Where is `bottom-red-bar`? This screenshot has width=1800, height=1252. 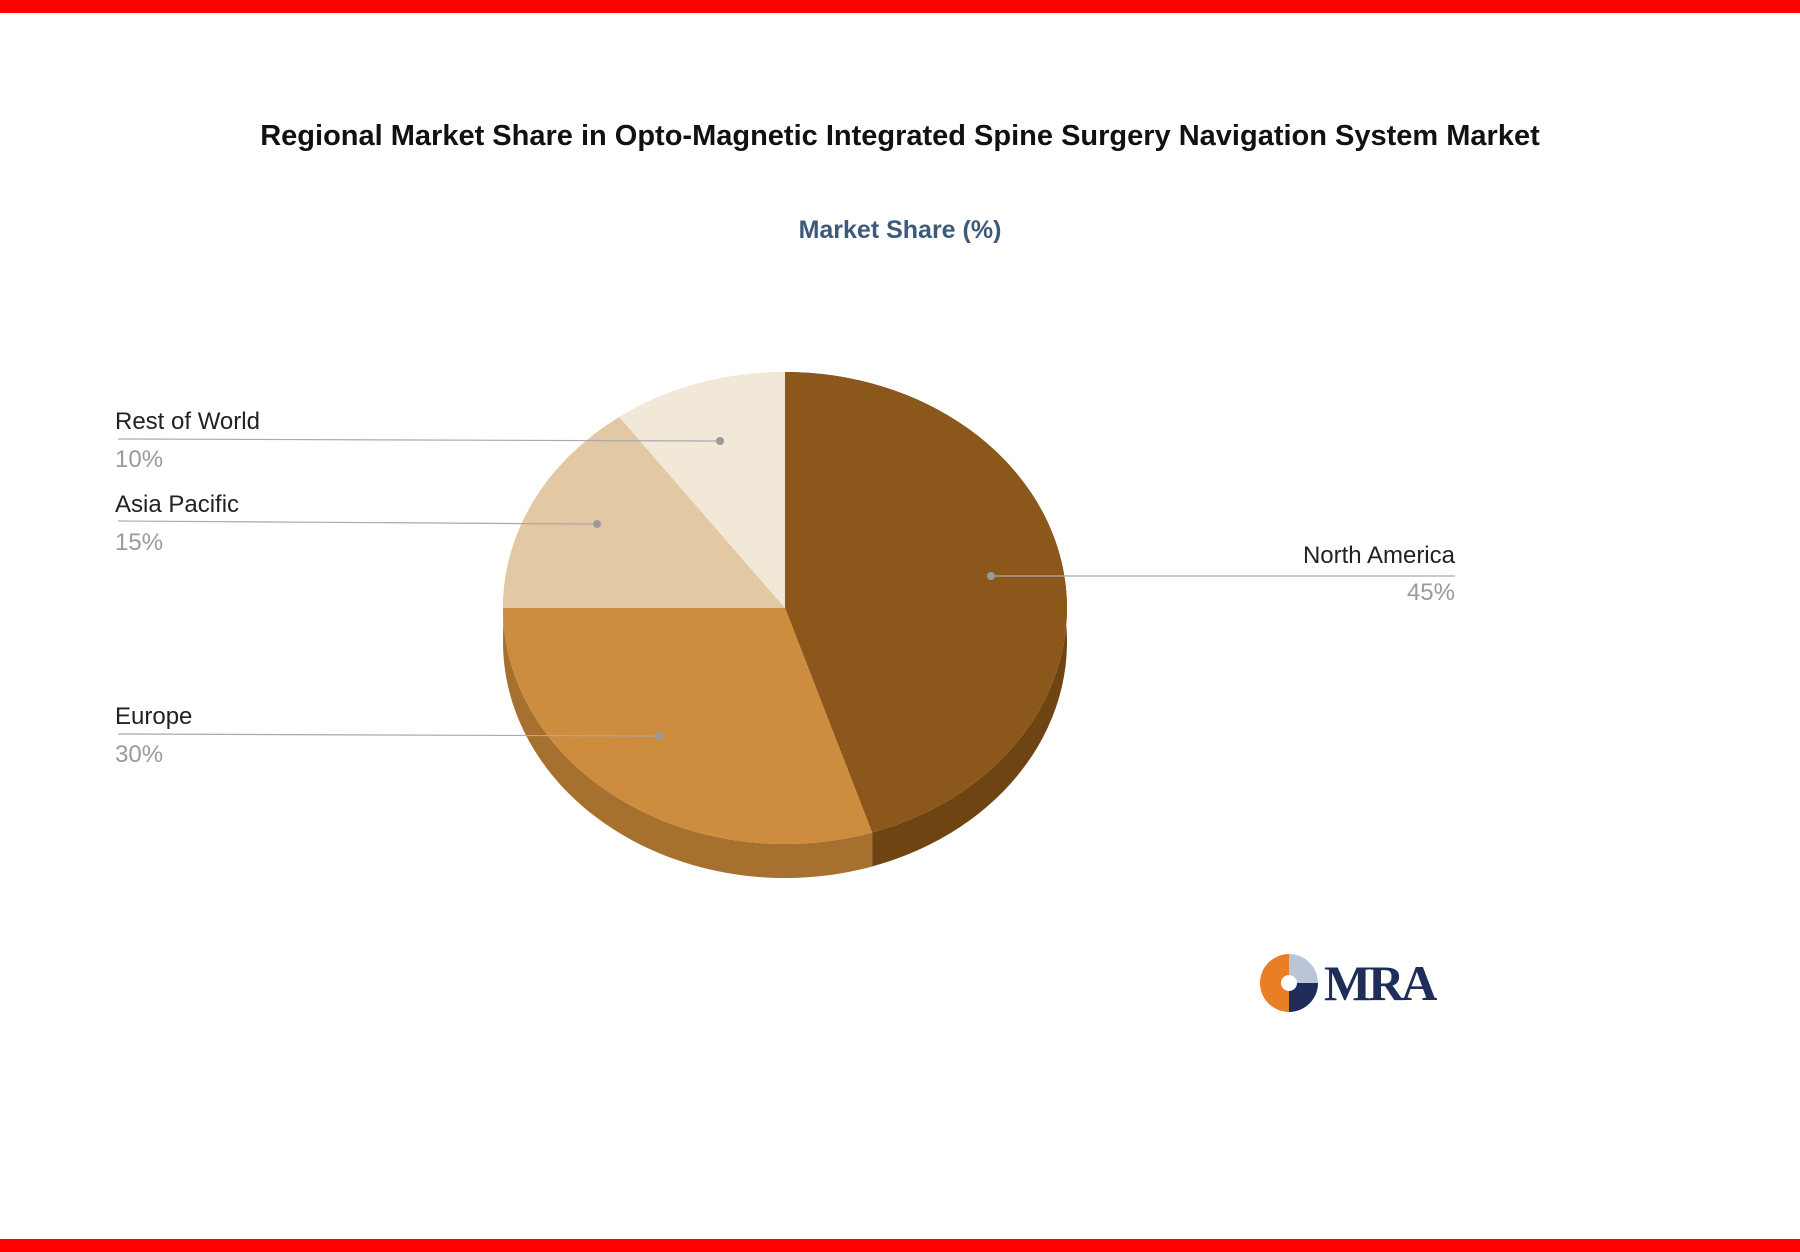 bottom-red-bar is located at coordinates (900, 1245).